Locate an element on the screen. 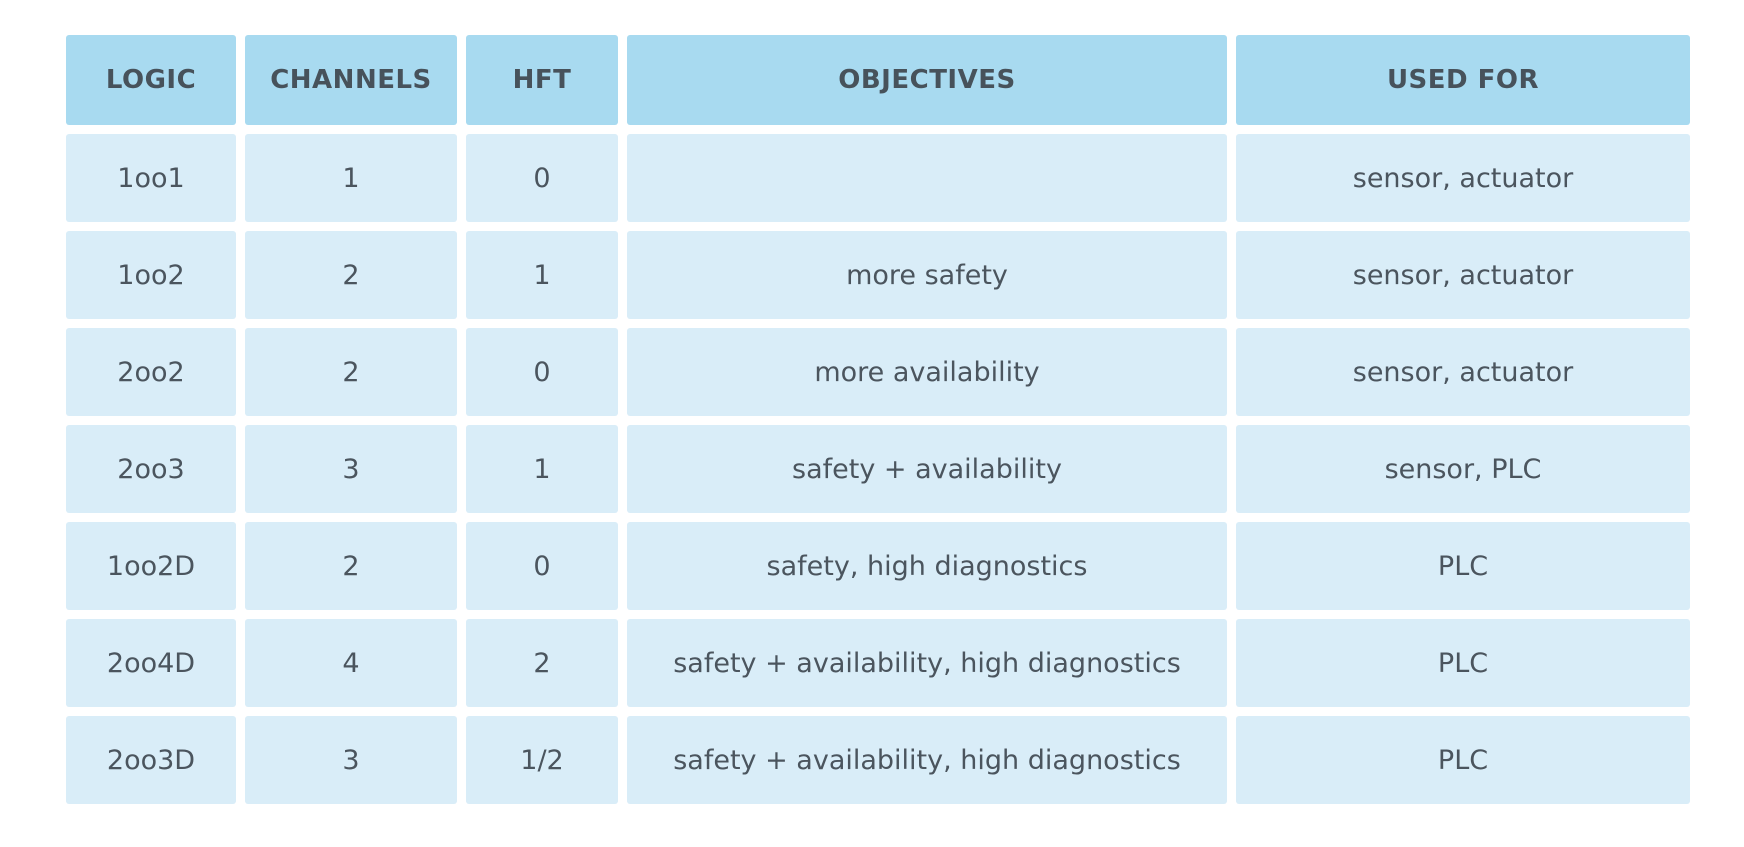  cell-hft: 1/2 is located at coordinates (542, 760).